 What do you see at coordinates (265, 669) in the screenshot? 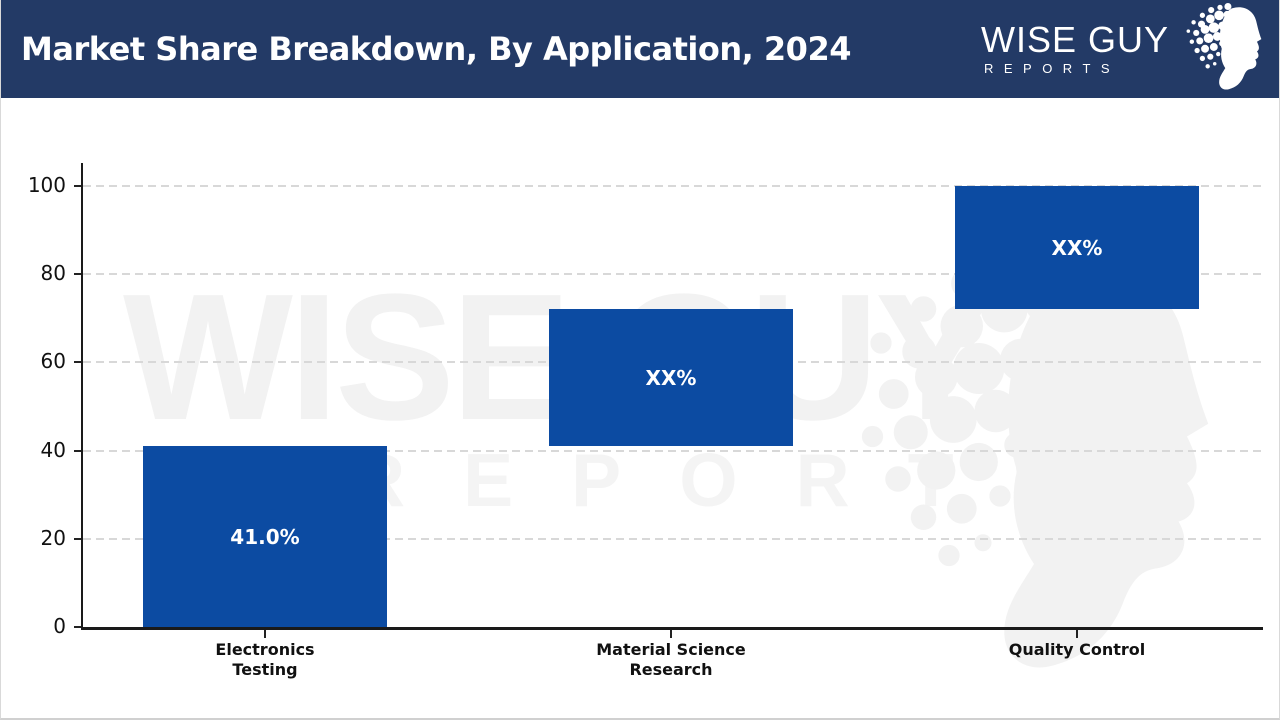
I see `category-label-line: Testing` at bounding box center [265, 669].